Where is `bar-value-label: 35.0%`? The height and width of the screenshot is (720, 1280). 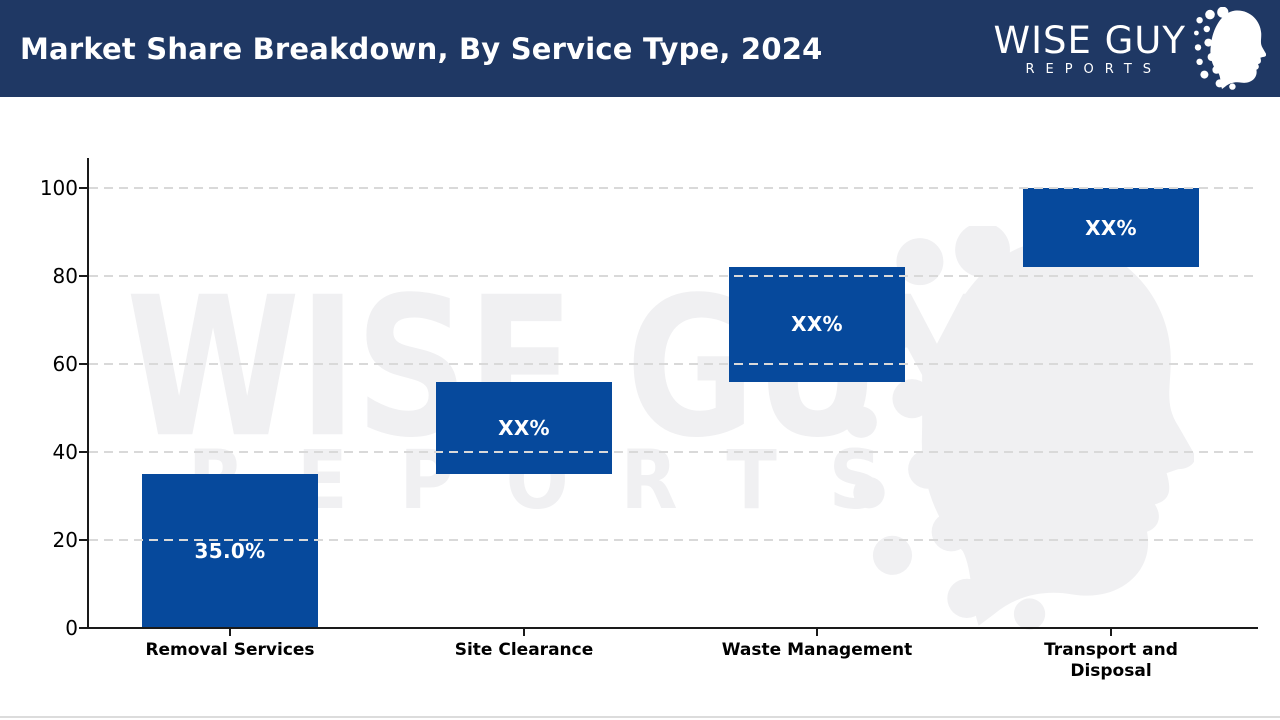
bar-value-label: 35.0% is located at coordinates (230, 551).